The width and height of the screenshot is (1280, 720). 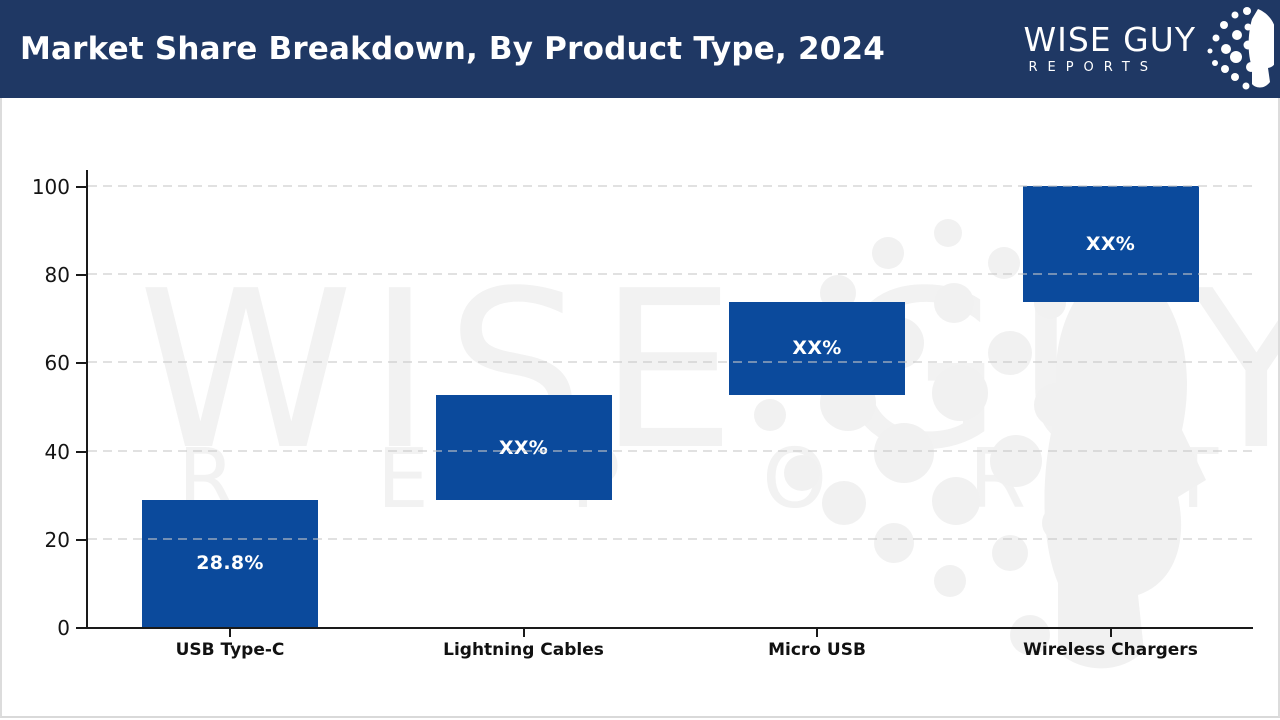 I want to click on y-tick-label-0: 0, so click(x=63, y=628).